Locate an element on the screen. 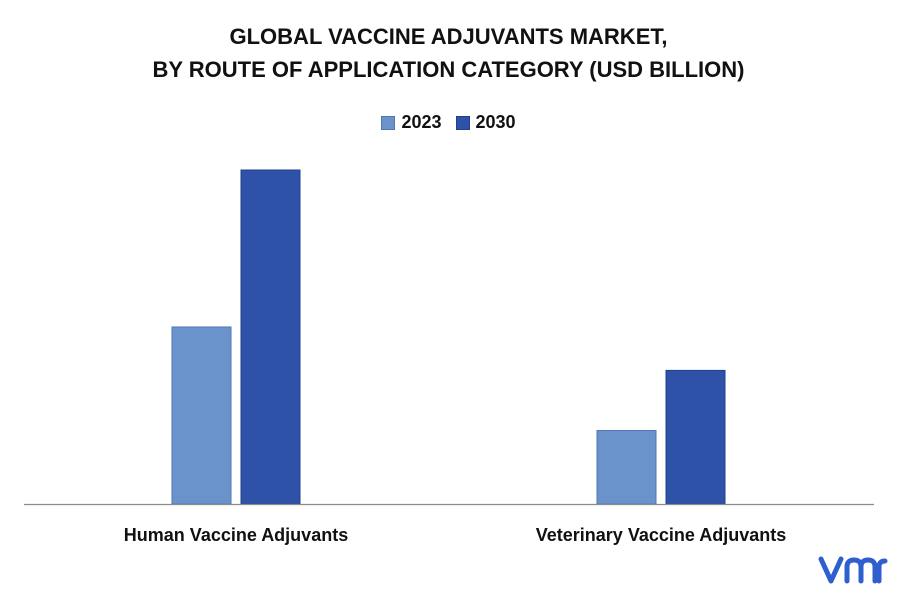 This screenshot has width=897, height=593. bar-2030-veterinary-vaccine-adjuvants is located at coordinates (695, 437).